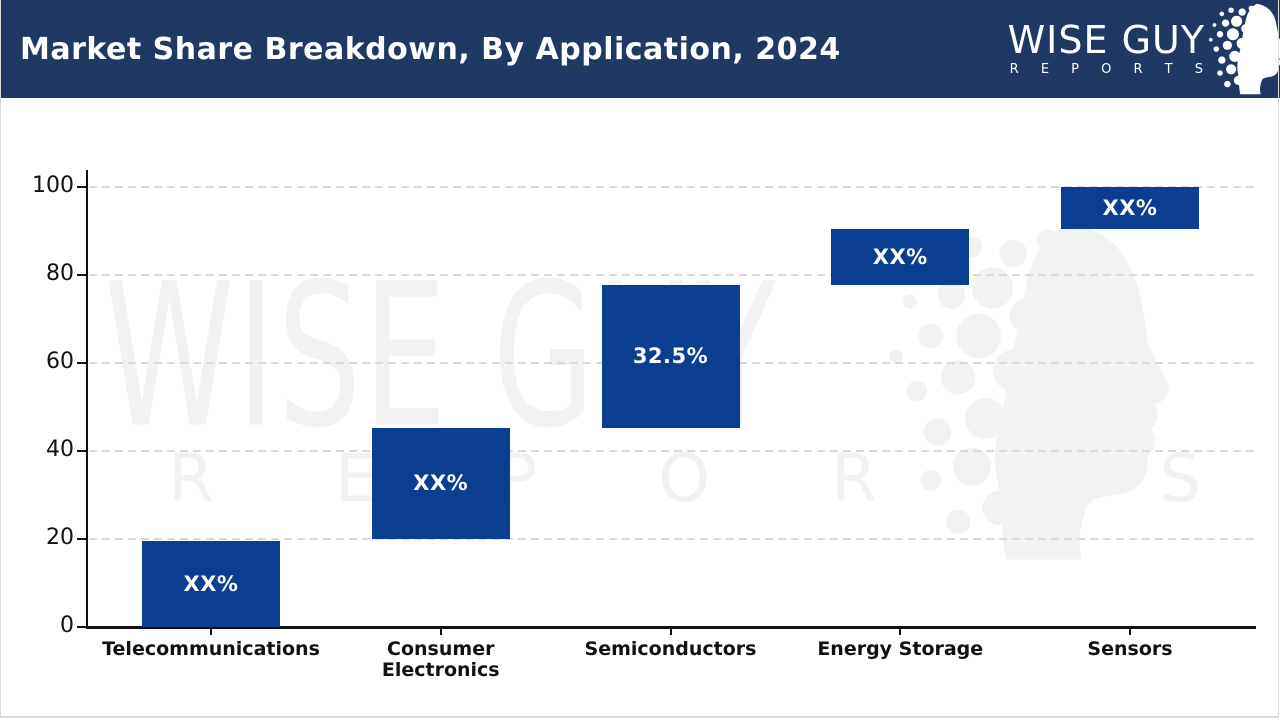  What do you see at coordinates (67, 625) in the screenshot?
I see `y-tick-label: 0` at bounding box center [67, 625].